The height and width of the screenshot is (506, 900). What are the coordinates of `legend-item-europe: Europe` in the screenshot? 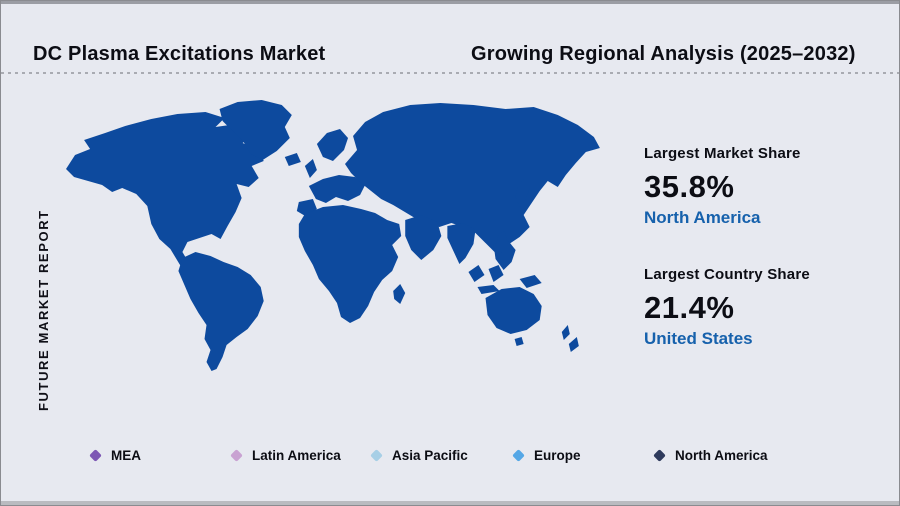 It's located at (546, 455).